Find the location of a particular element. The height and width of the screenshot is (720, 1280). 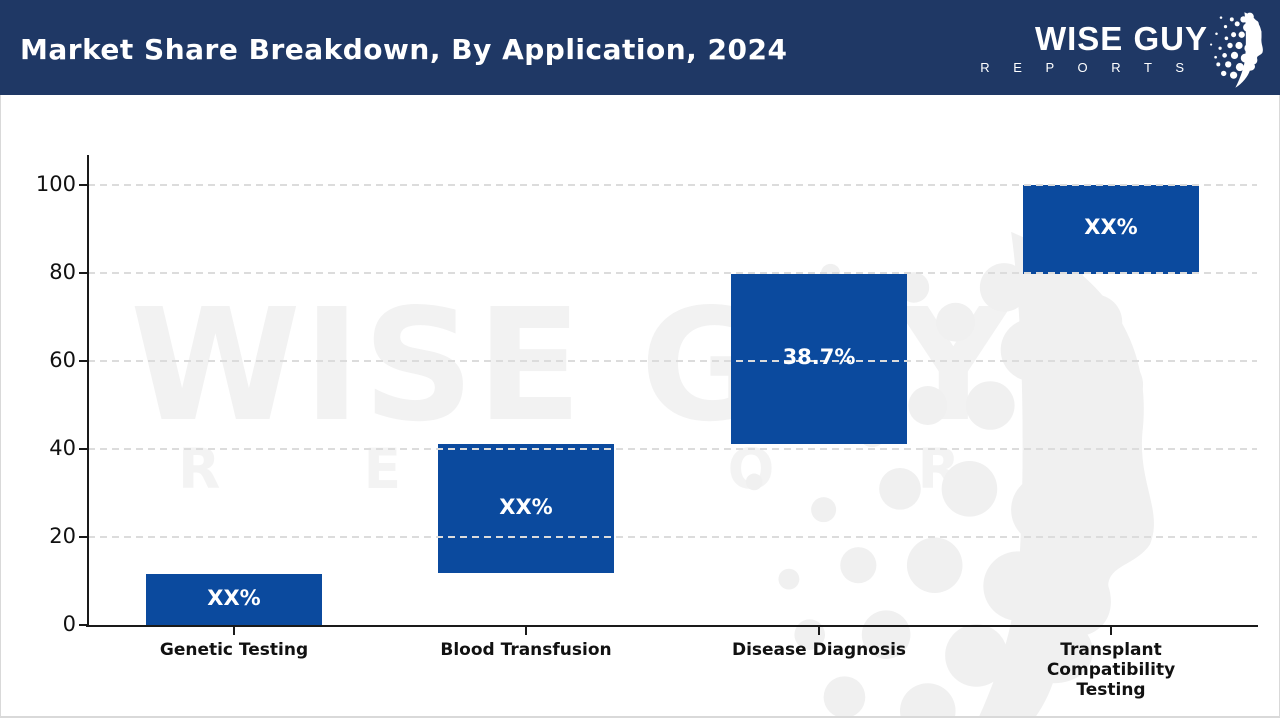

y-axis-label-0: 0 is located at coordinates (69, 624).